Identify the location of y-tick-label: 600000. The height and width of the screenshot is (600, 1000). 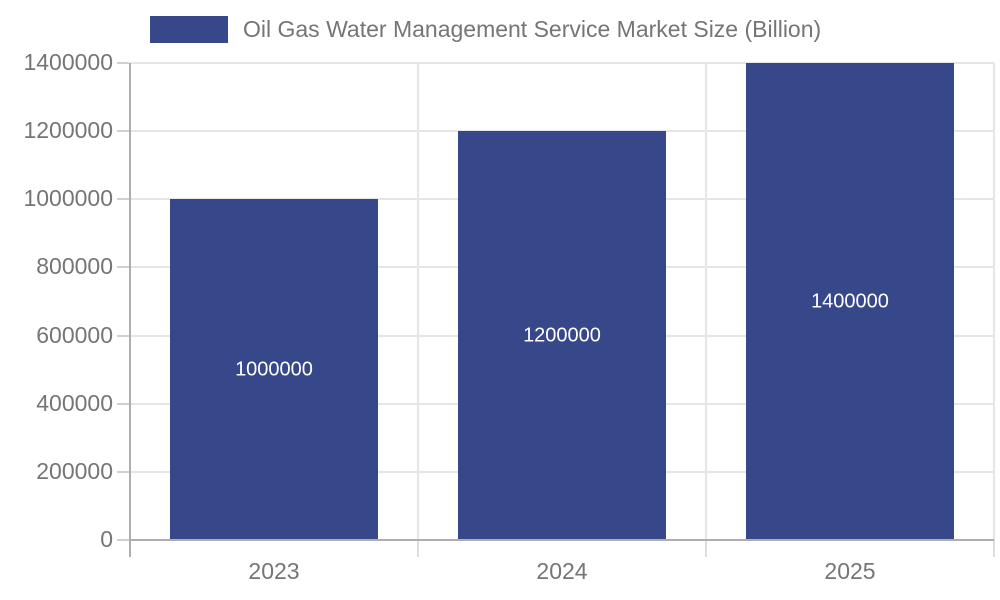
(74, 334).